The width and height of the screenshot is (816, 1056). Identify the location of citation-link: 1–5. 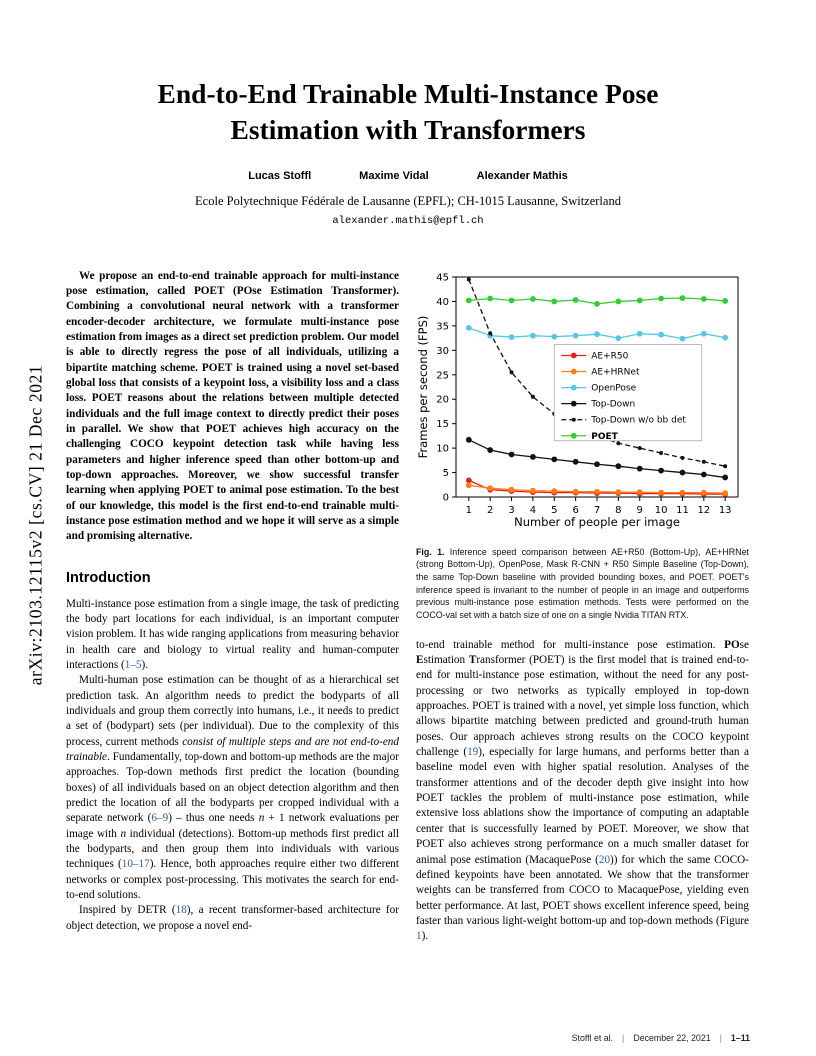
(133, 664).